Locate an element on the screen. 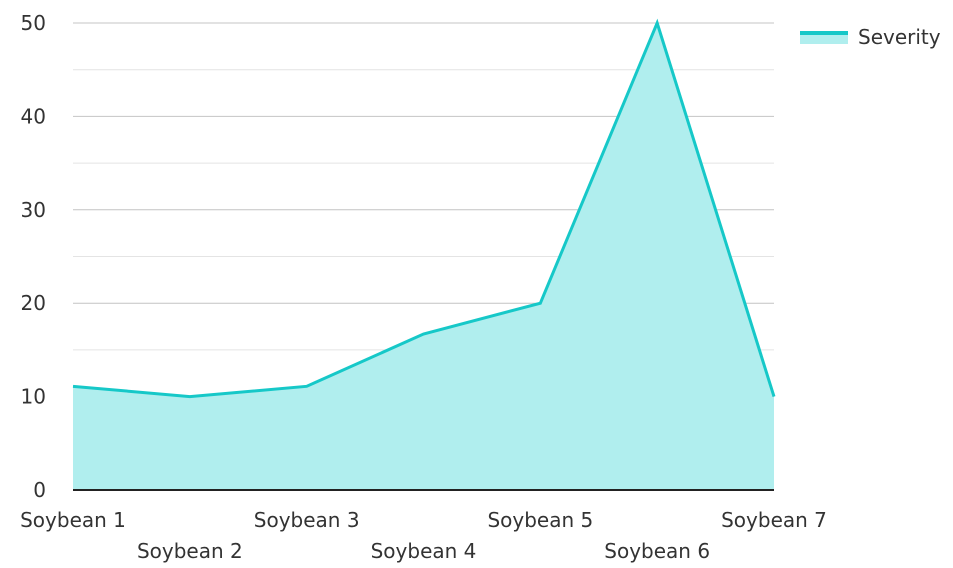 The width and height of the screenshot is (953, 568). x-tick-label: Soybean 5 is located at coordinates (540, 520).